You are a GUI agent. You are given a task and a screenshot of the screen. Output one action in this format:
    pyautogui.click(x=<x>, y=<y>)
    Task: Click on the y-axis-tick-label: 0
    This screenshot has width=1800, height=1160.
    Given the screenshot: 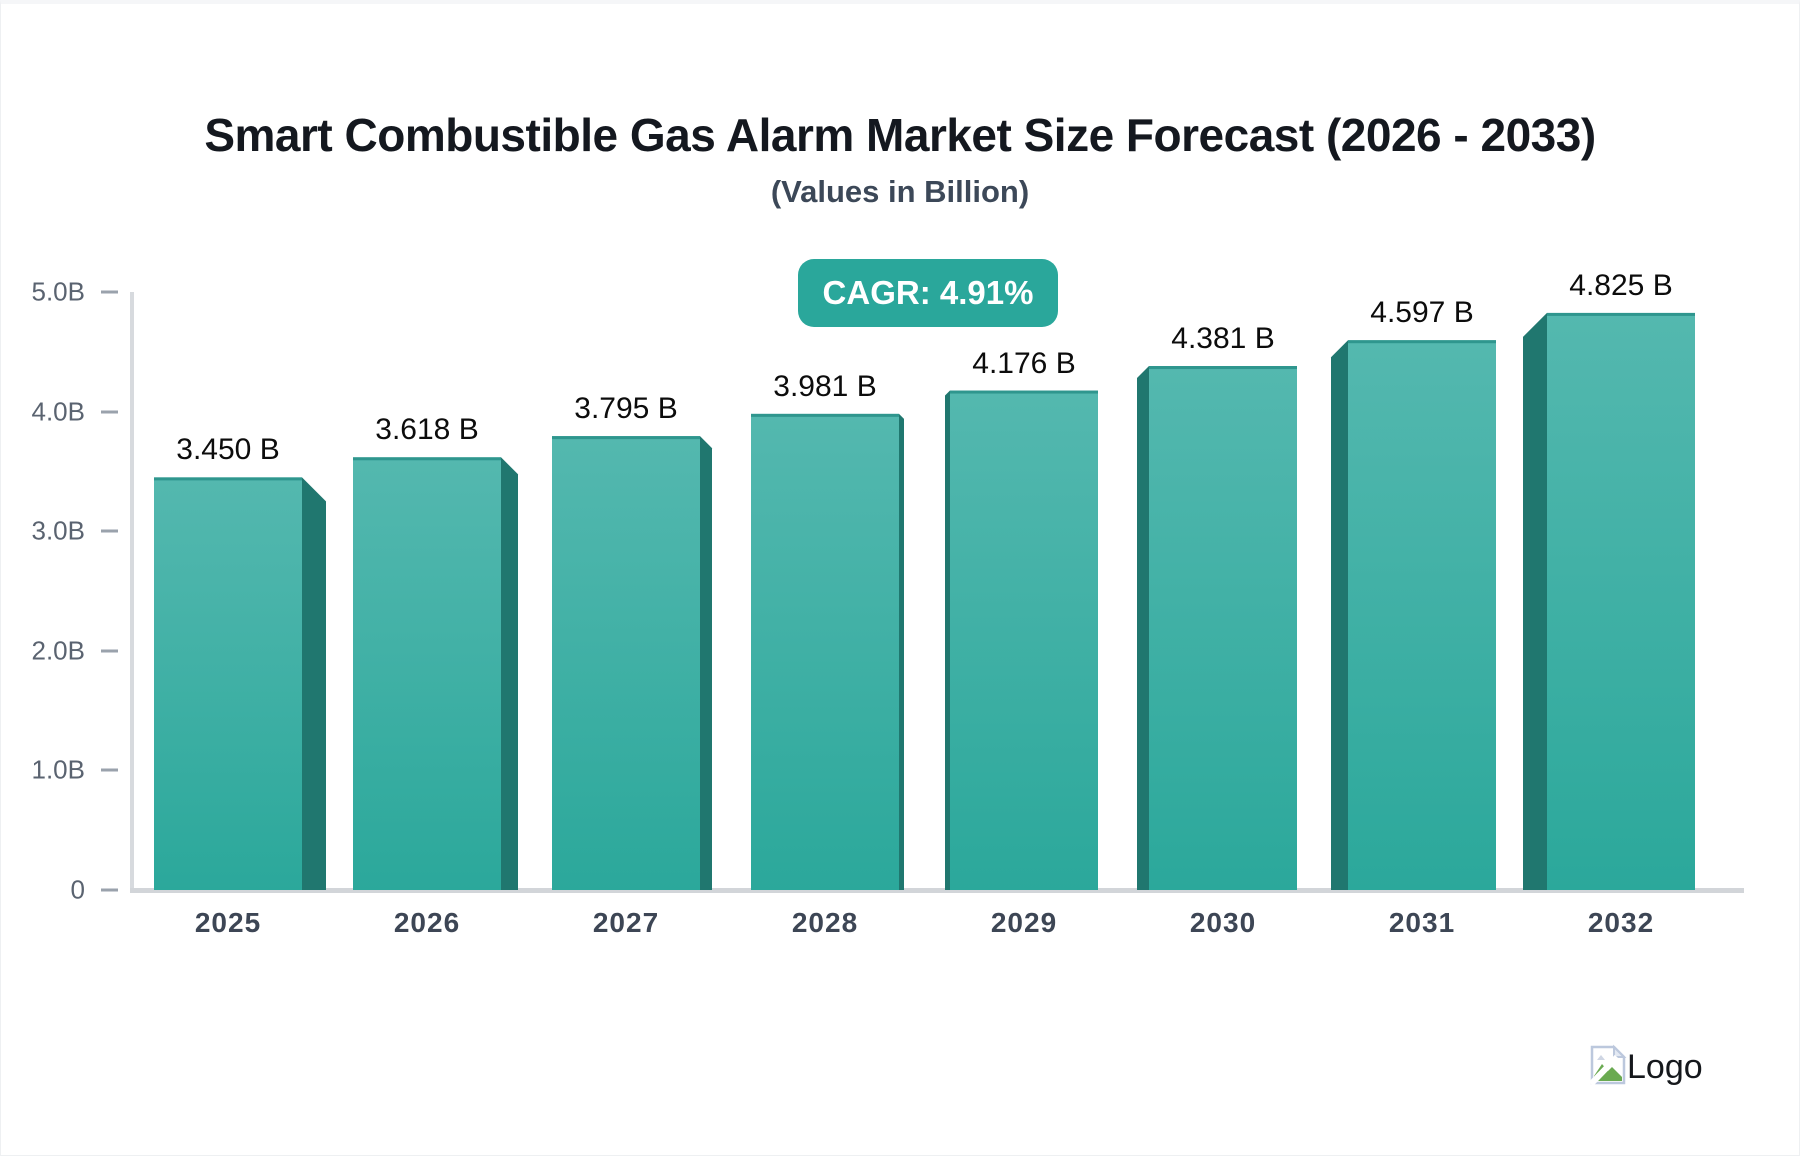 What is the action you would take?
    pyautogui.click(x=77, y=889)
    